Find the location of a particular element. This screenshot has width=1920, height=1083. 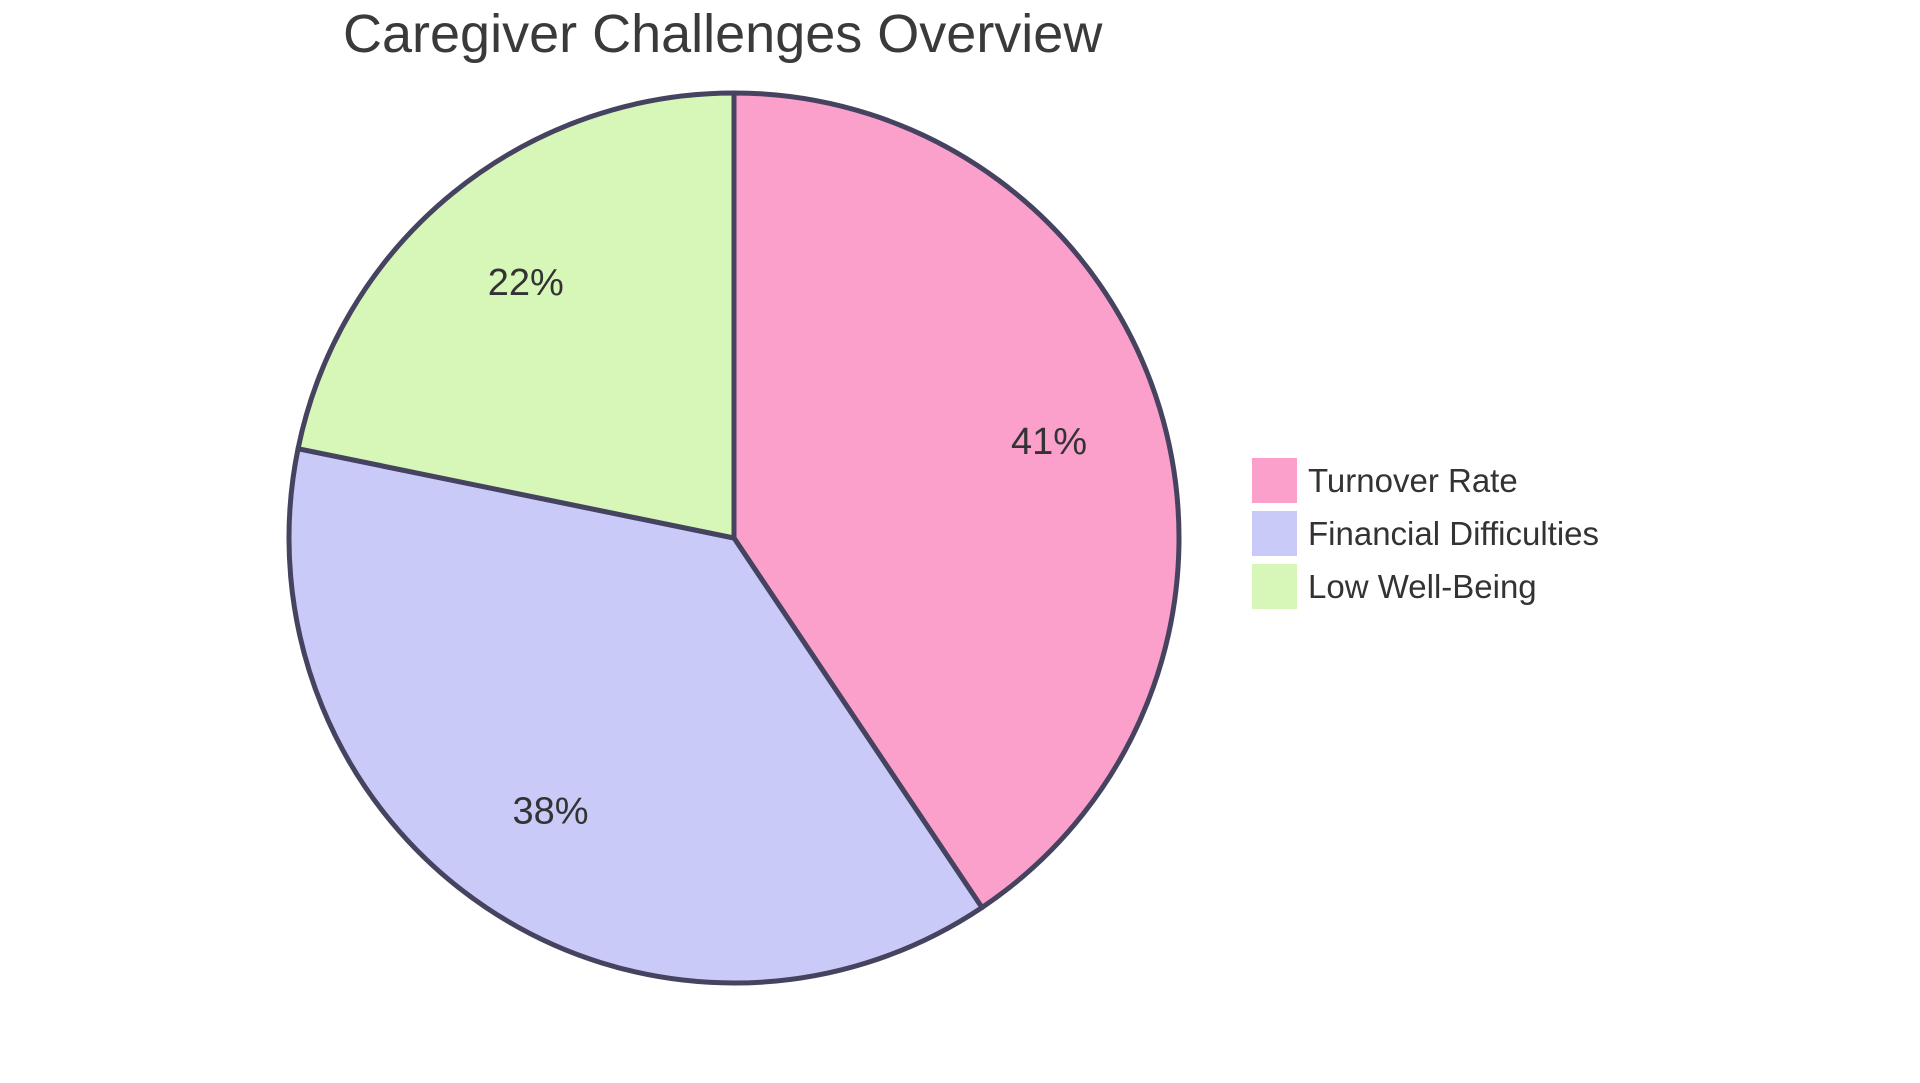

slice-percent-label-financial-difficulties: 38% is located at coordinates (550, 811).